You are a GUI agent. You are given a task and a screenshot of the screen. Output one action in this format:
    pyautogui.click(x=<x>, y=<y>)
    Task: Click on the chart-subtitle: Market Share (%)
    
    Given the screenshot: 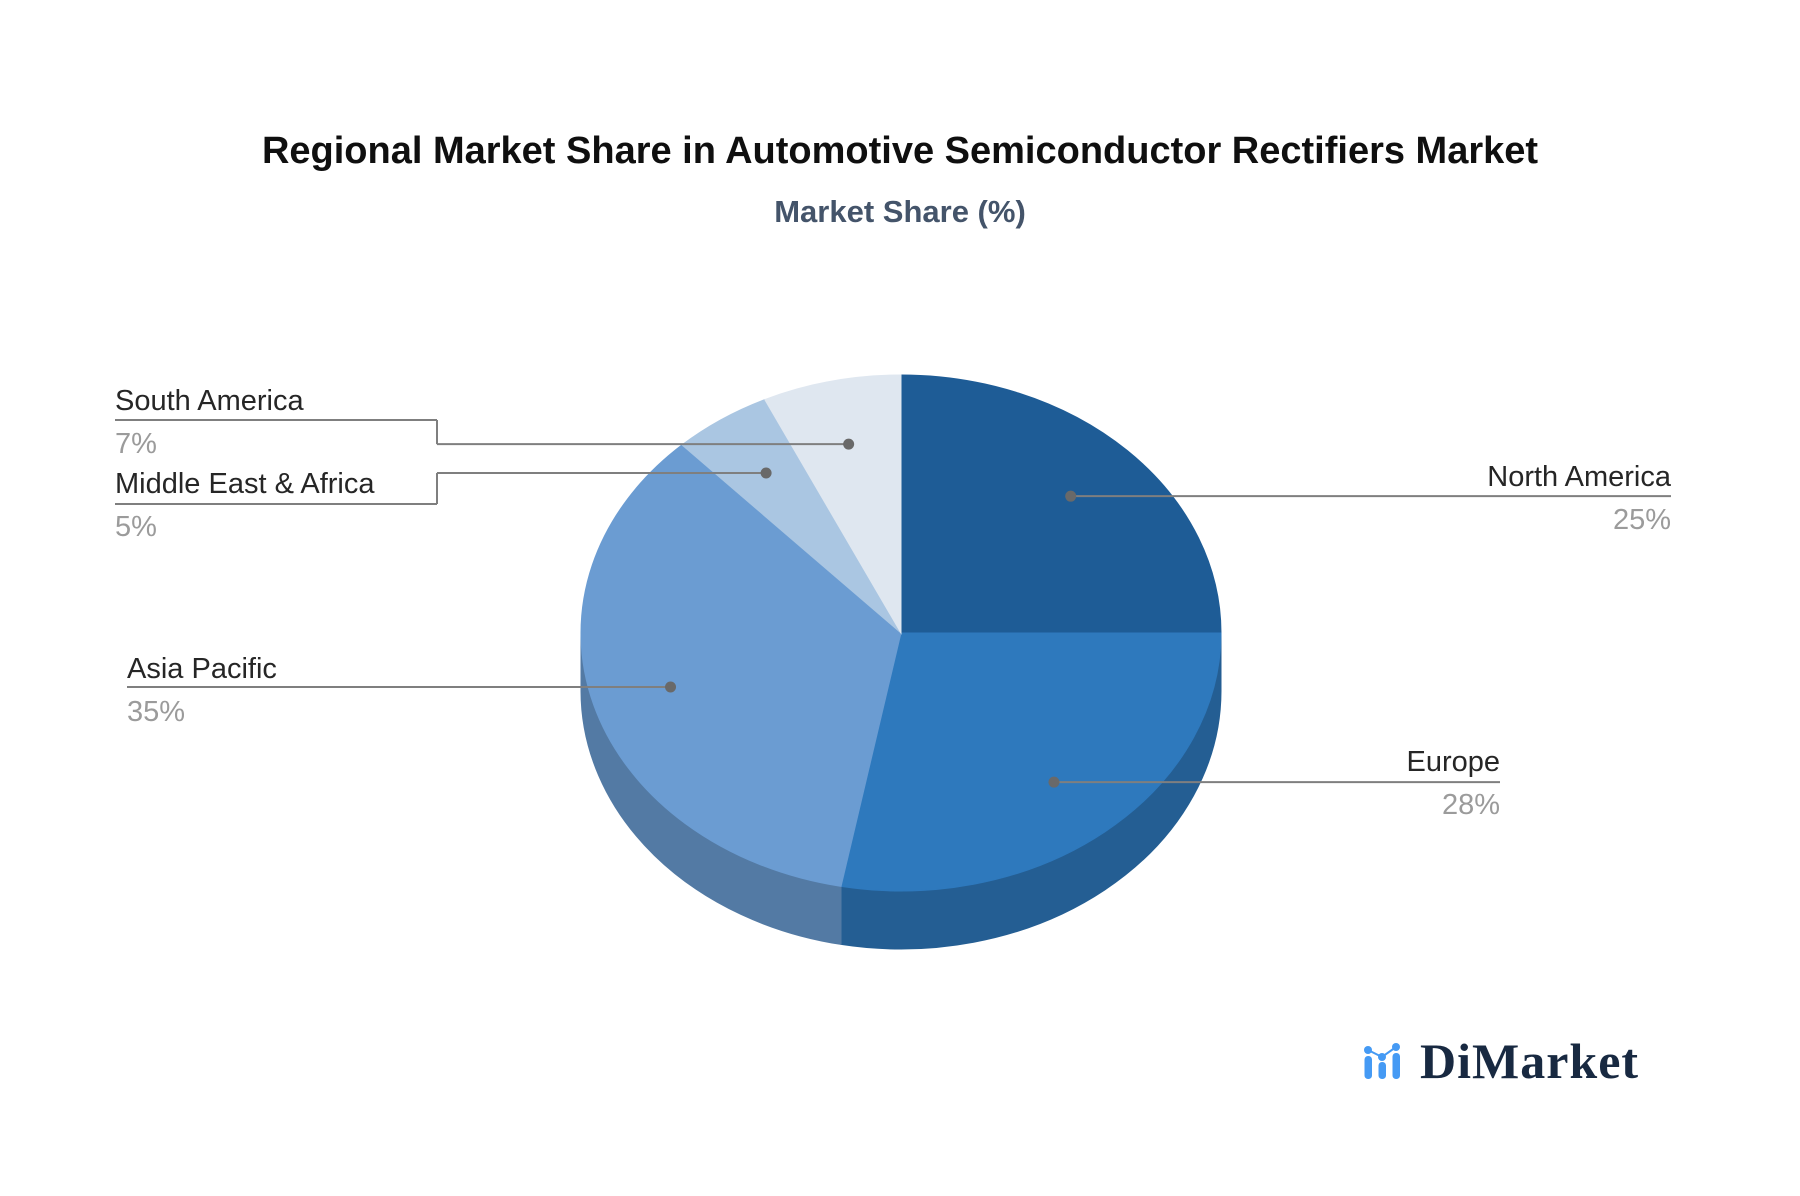 What is the action you would take?
    pyautogui.click(x=900, y=211)
    